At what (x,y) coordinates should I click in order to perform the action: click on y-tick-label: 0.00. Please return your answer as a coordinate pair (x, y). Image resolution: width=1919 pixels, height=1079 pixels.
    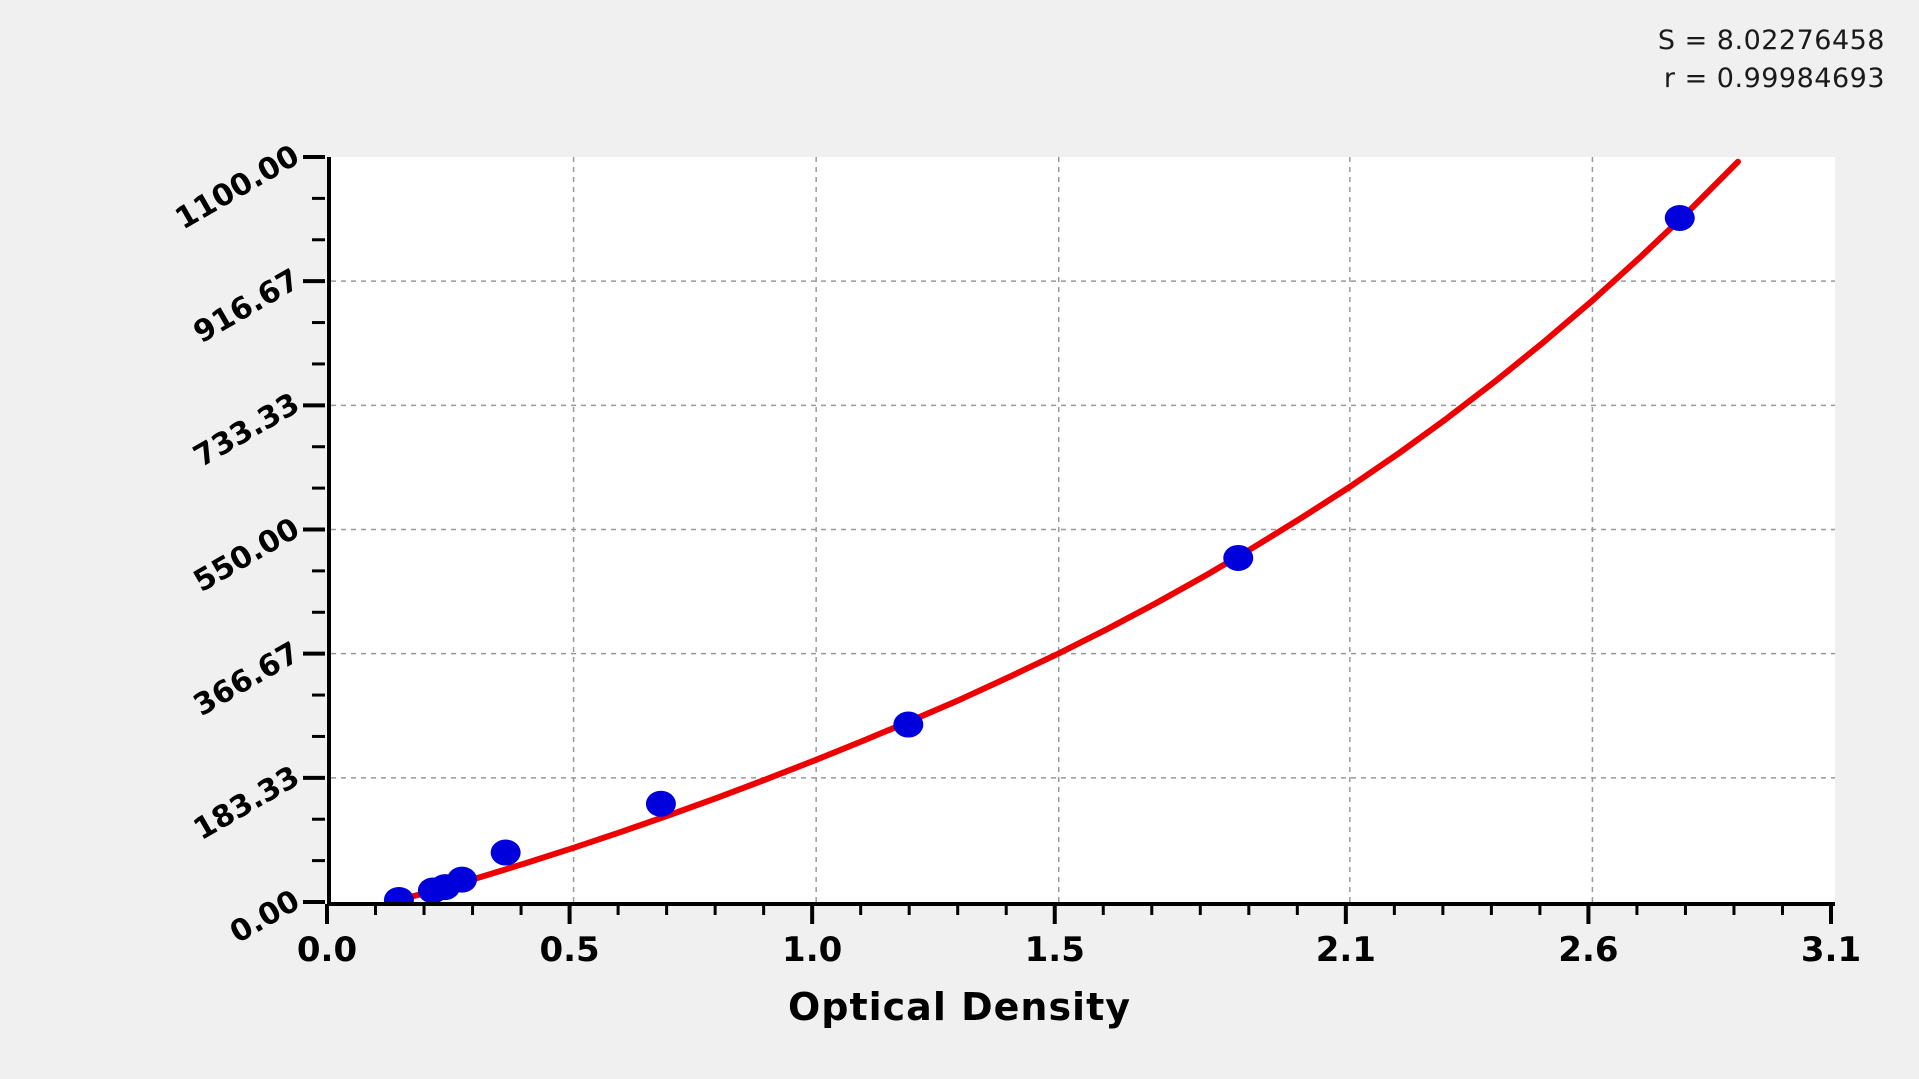
    Looking at the image, I should click on (265, 917).